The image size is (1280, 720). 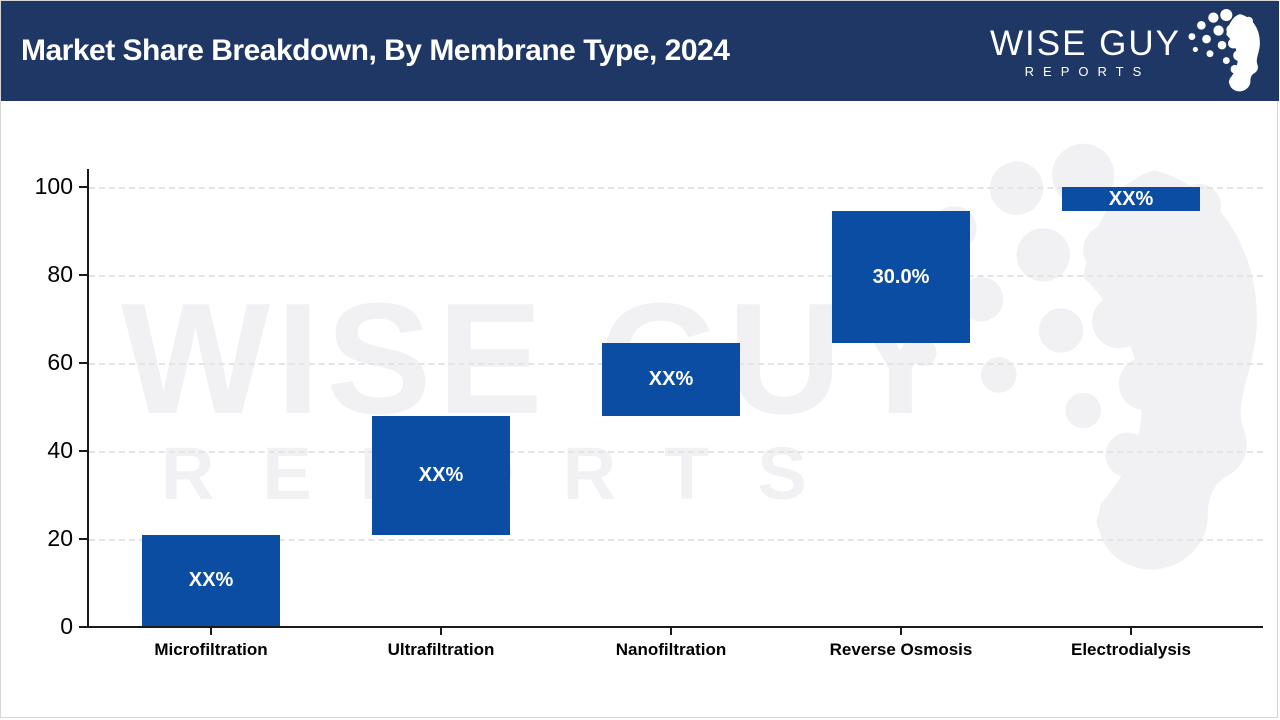 What do you see at coordinates (901, 649) in the screenshot?
I see `x-axis-label-3: Reverse Osmosis` at bounding box center [901, 649].